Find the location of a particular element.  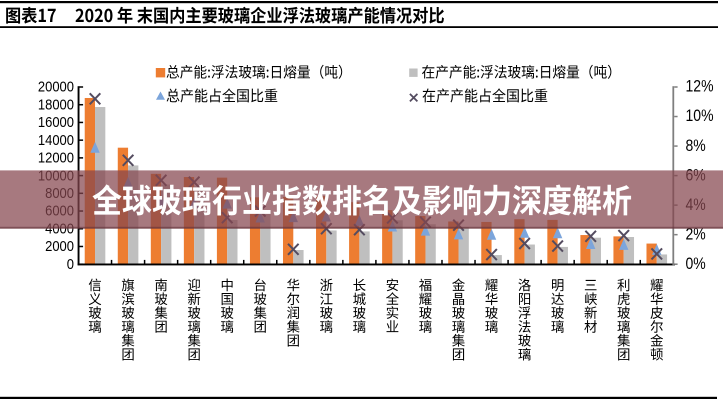

svg-text: 14000 is located at coordinates (56, 139).